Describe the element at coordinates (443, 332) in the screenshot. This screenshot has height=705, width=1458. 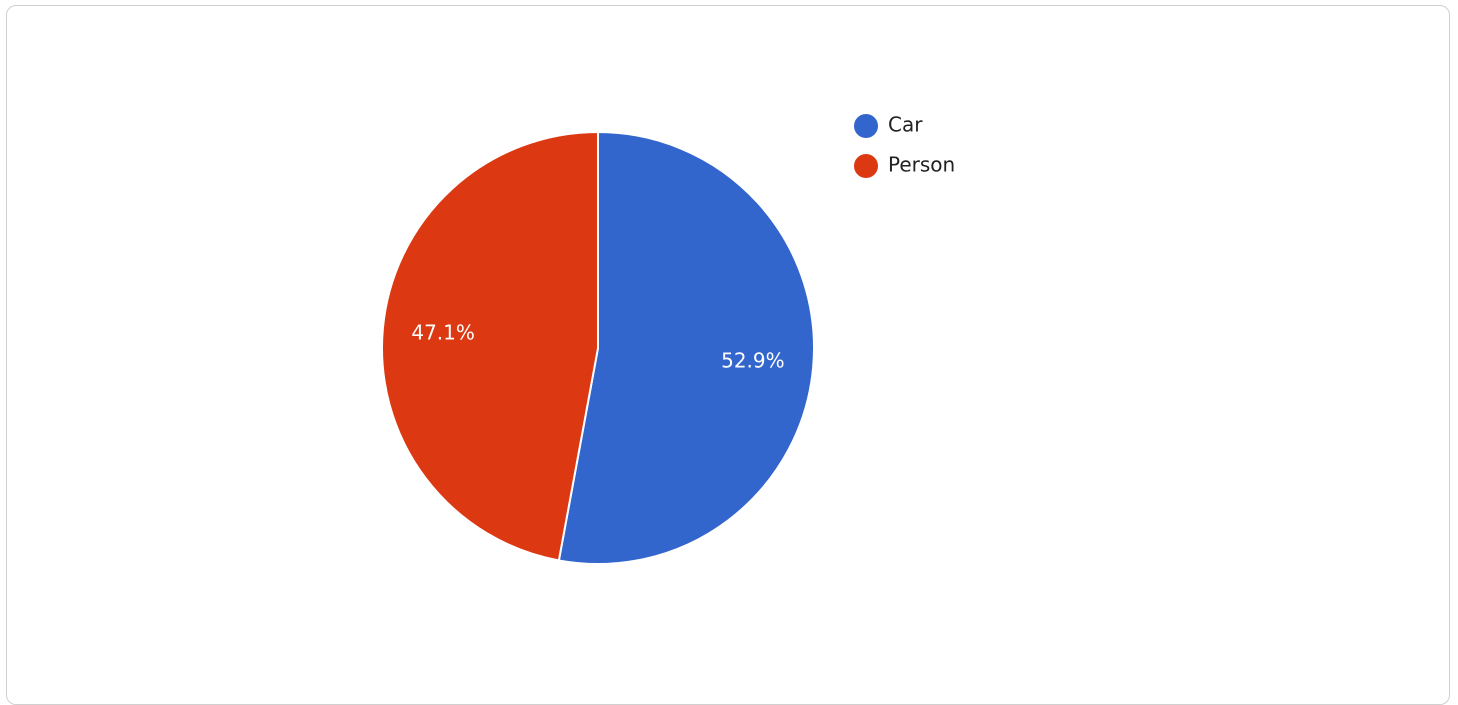
I see `slice-label-person: 47.1%` at that location.